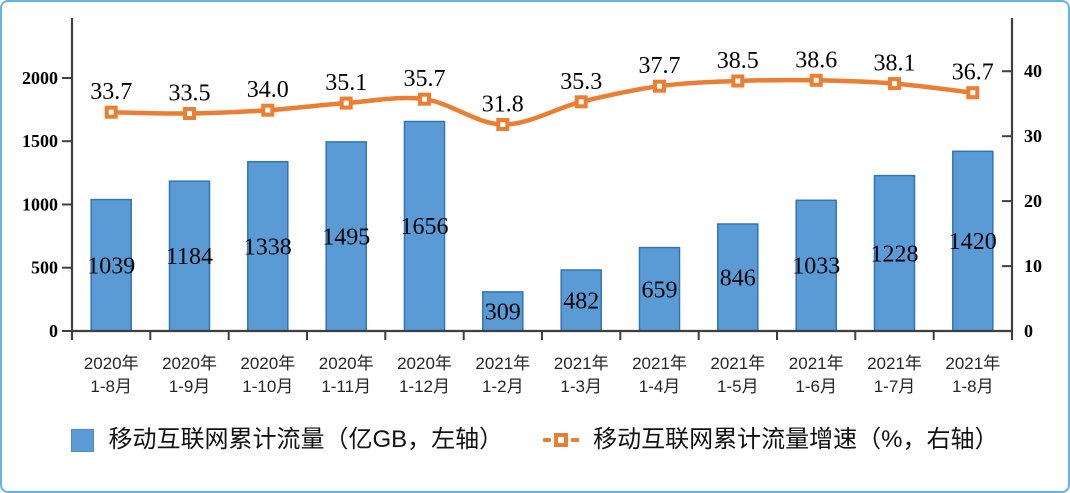  What do you see at coordinates (581, 302) in the screenshot?
I see `bar-value-label: 482` at bounding box center [581, 302].